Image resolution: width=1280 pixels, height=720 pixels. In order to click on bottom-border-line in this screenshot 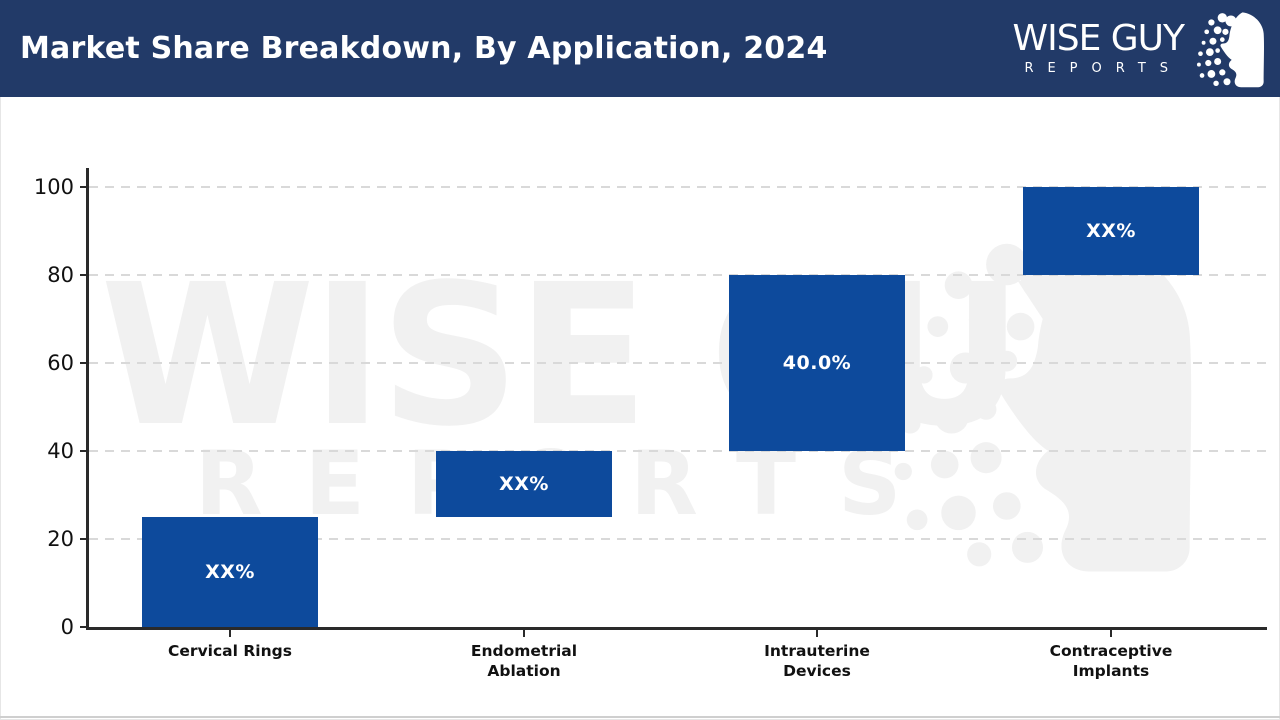, I will do `click(640, 717)`.